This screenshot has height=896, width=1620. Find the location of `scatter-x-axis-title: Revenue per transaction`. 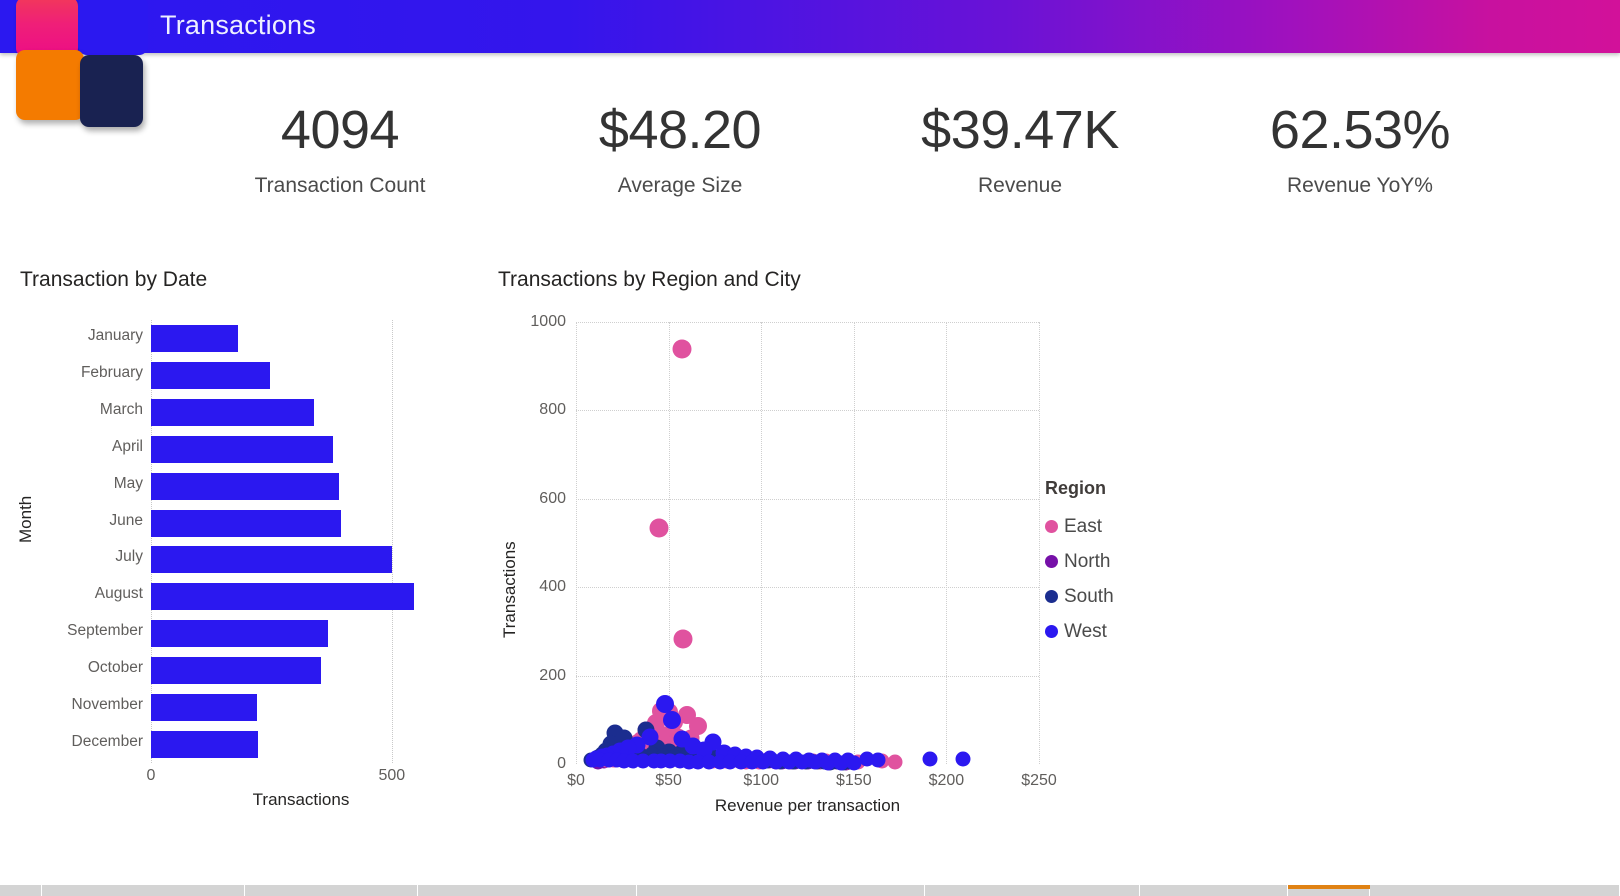

scatter-x-axis-title: Revenue per transaction is located at coordinates (807, 805).